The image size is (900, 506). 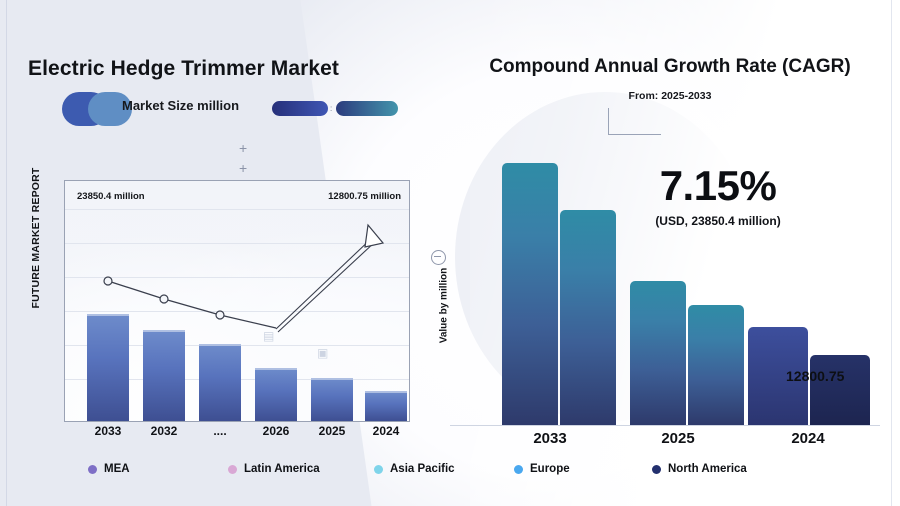 I want to click on legend-item-mea: MEA, so click(x=109, y=469).